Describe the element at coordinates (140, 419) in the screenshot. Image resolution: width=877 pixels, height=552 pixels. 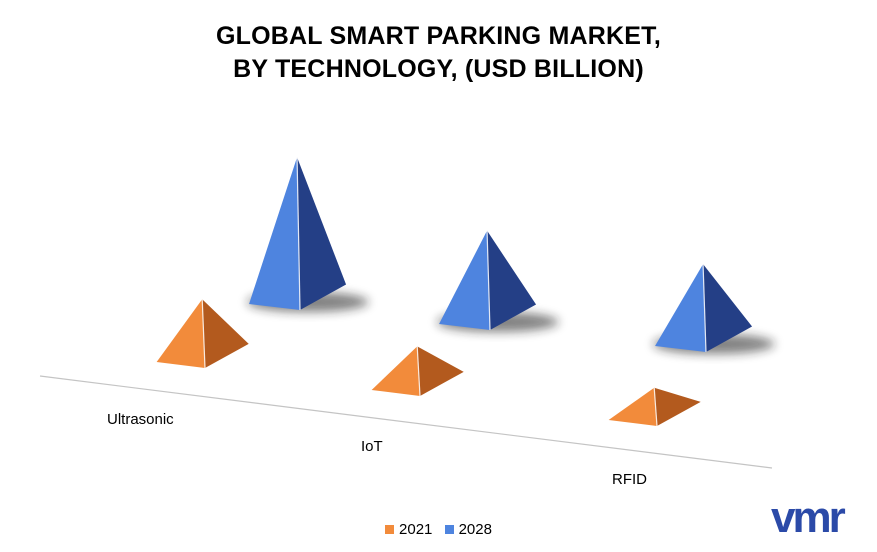
I see `category-label-ultrasonic: Ultrasonic` at that location.